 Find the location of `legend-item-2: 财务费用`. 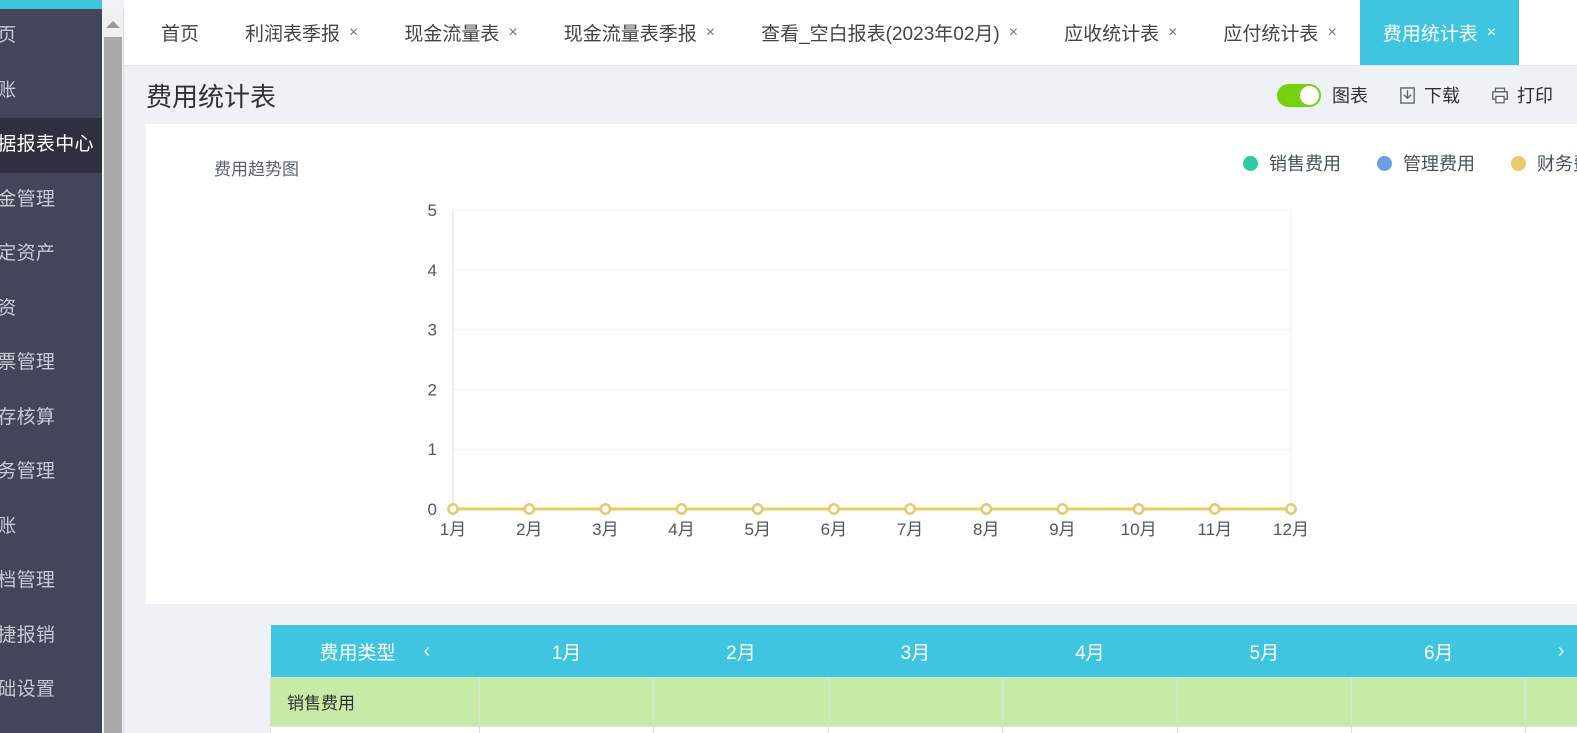

legend-item-2: 财务费用 is located at coordinates (1544, 163).